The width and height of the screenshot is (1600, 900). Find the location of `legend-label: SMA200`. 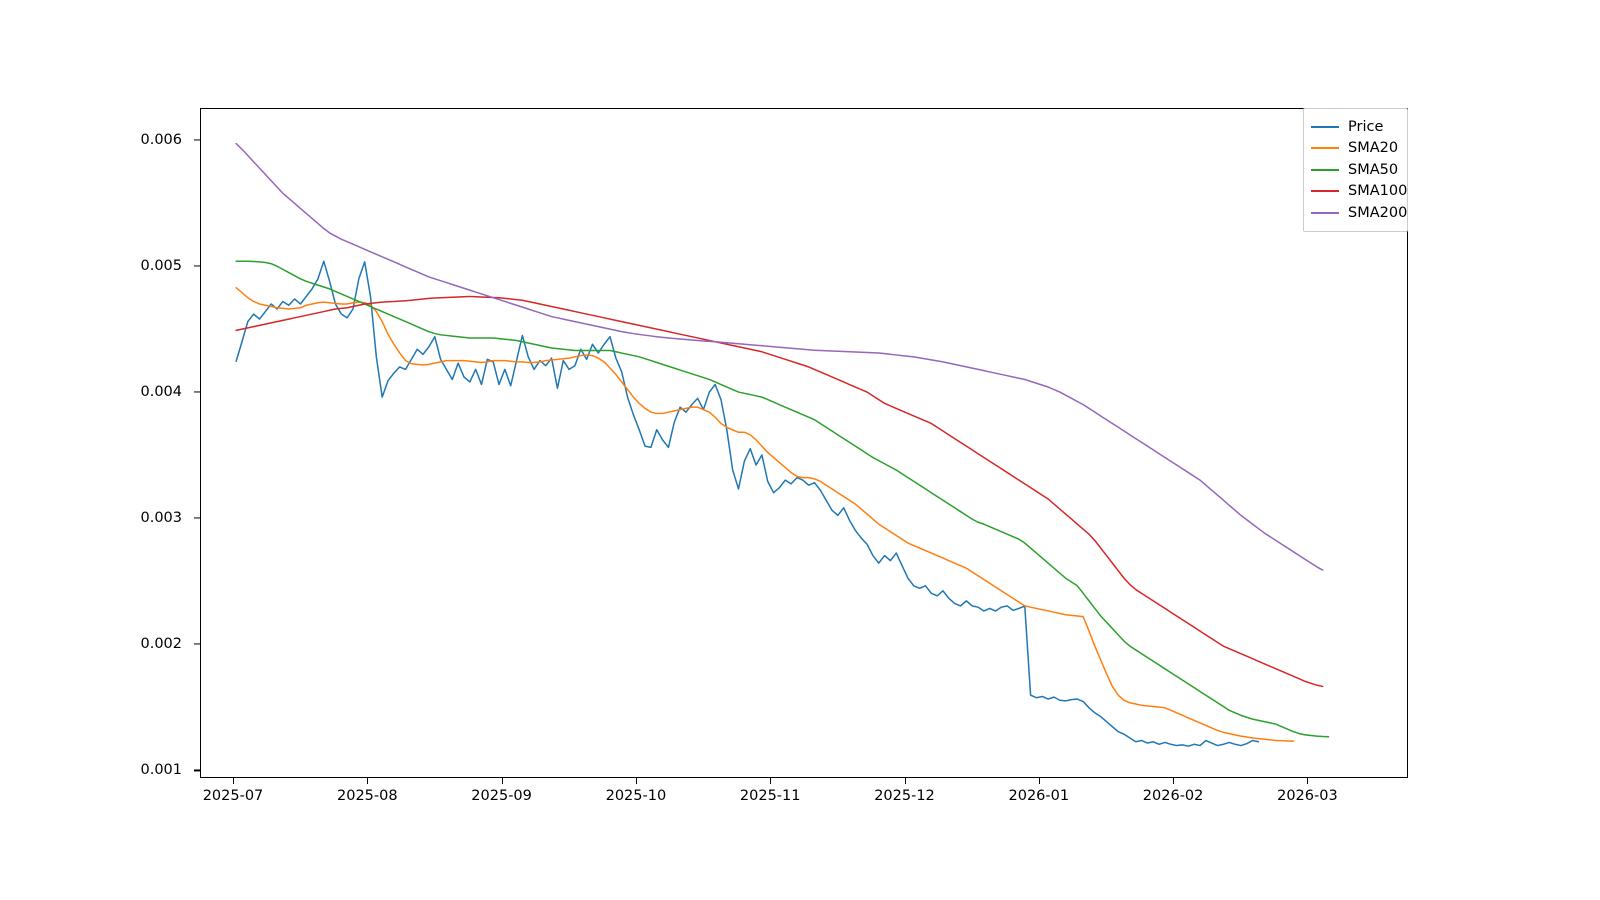

legend-label: SMA200 is located at coordinates (1378, 212).